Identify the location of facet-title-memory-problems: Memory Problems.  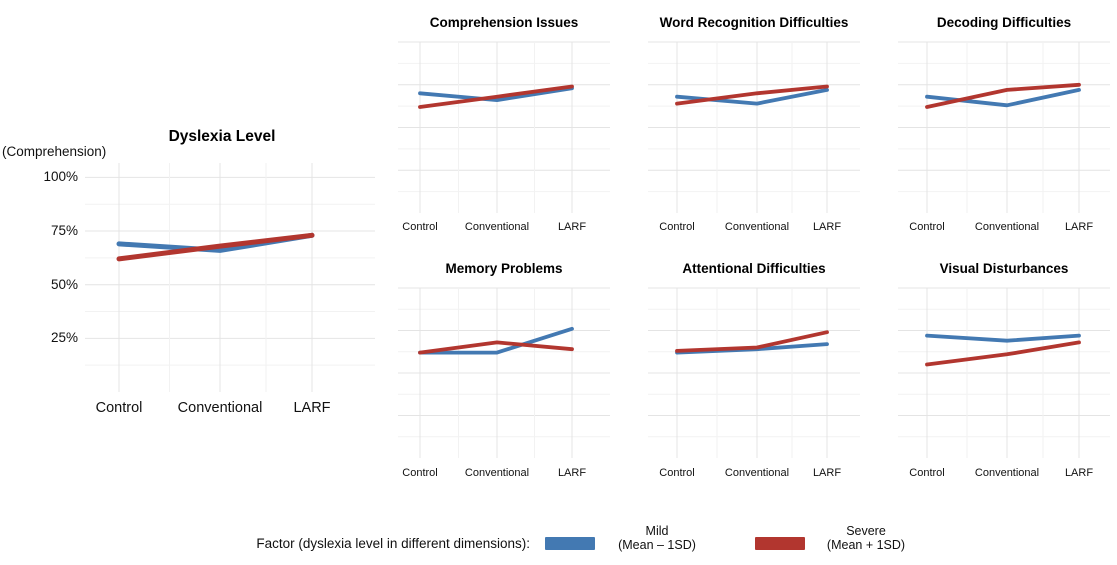
(504, 268).